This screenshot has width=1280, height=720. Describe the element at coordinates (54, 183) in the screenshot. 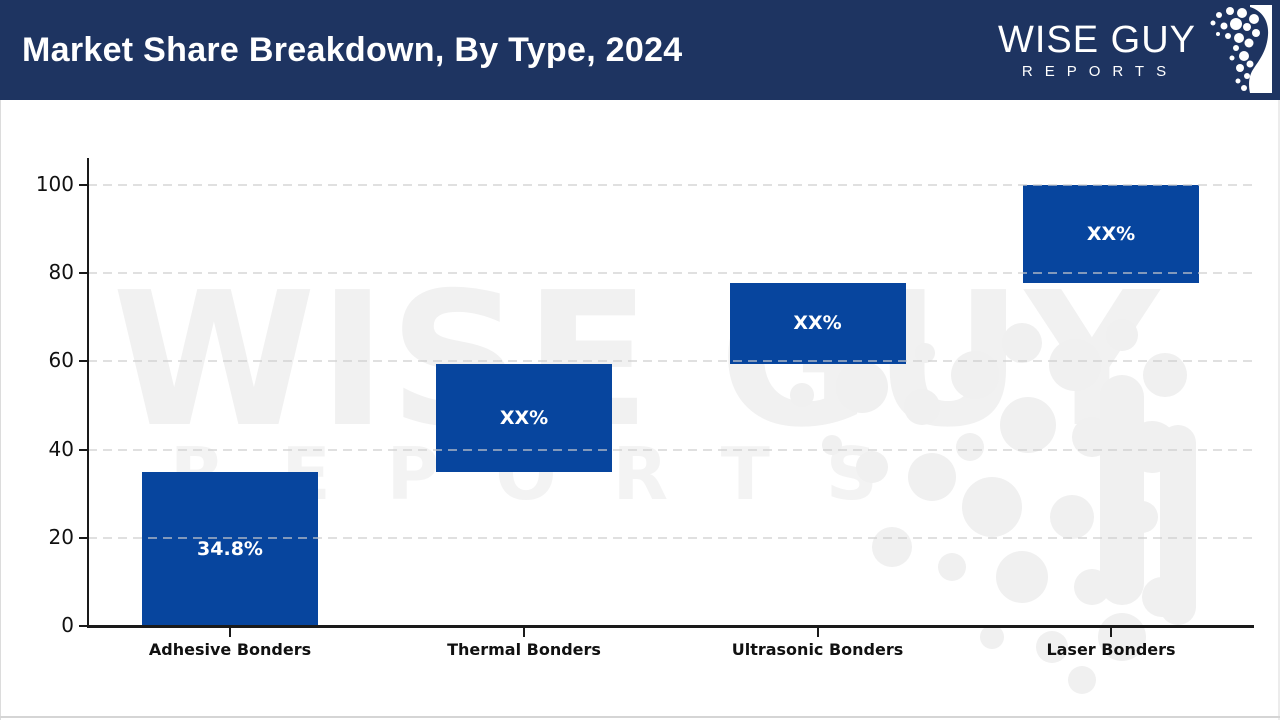

I see `y-axis-tick-label: 100` at that location.